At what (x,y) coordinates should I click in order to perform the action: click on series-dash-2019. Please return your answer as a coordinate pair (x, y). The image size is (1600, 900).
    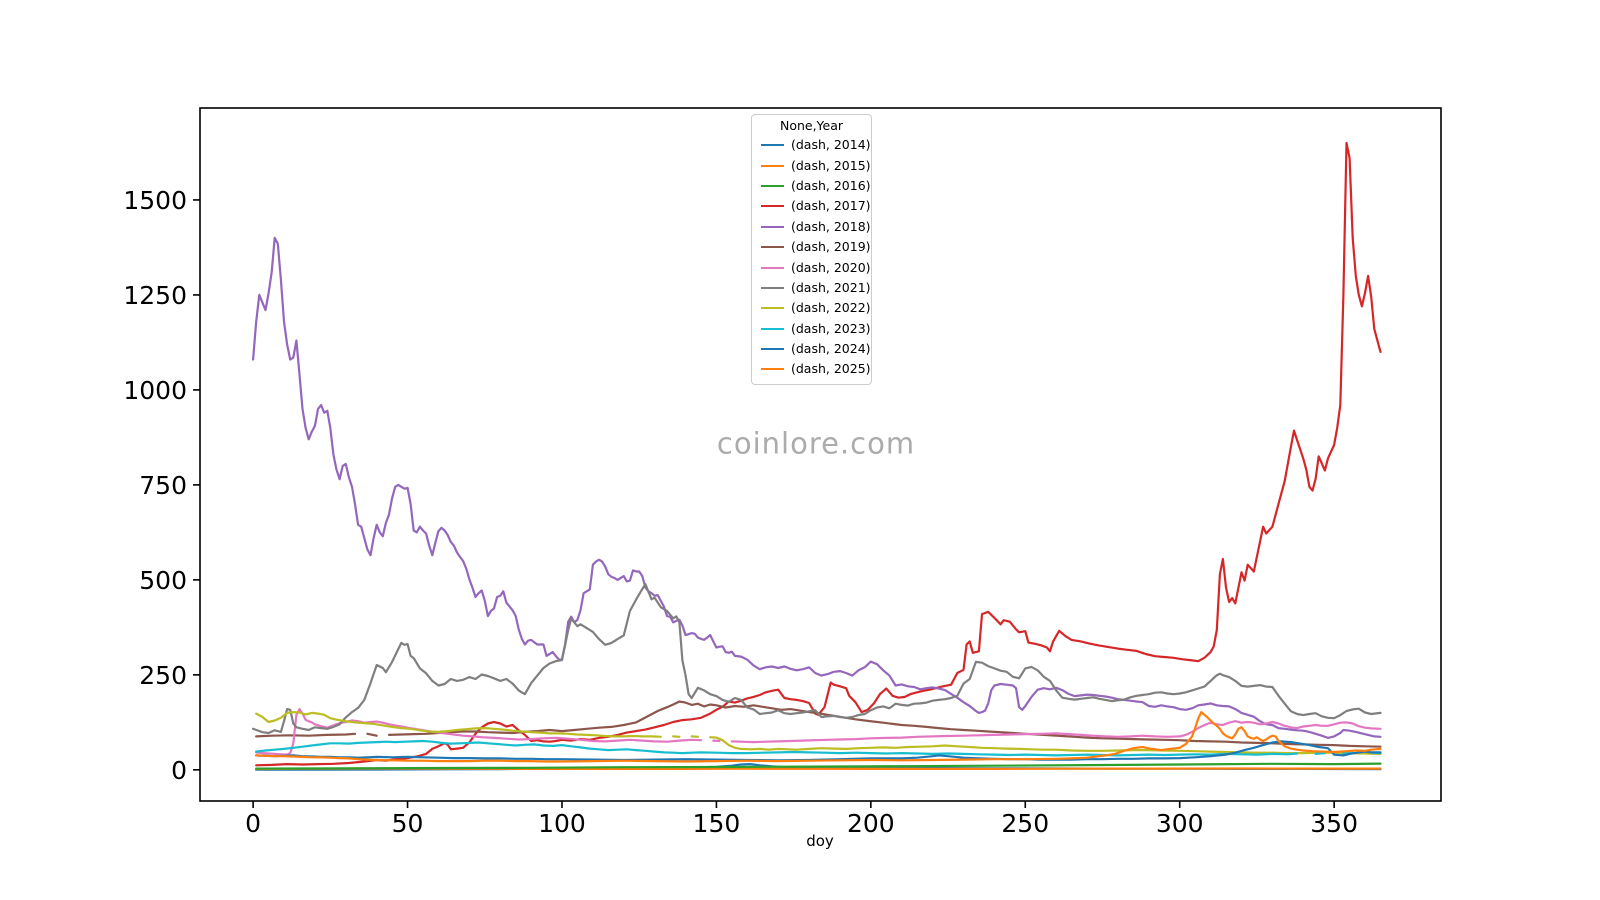
    Looking at the image, I should click on (818, 724).